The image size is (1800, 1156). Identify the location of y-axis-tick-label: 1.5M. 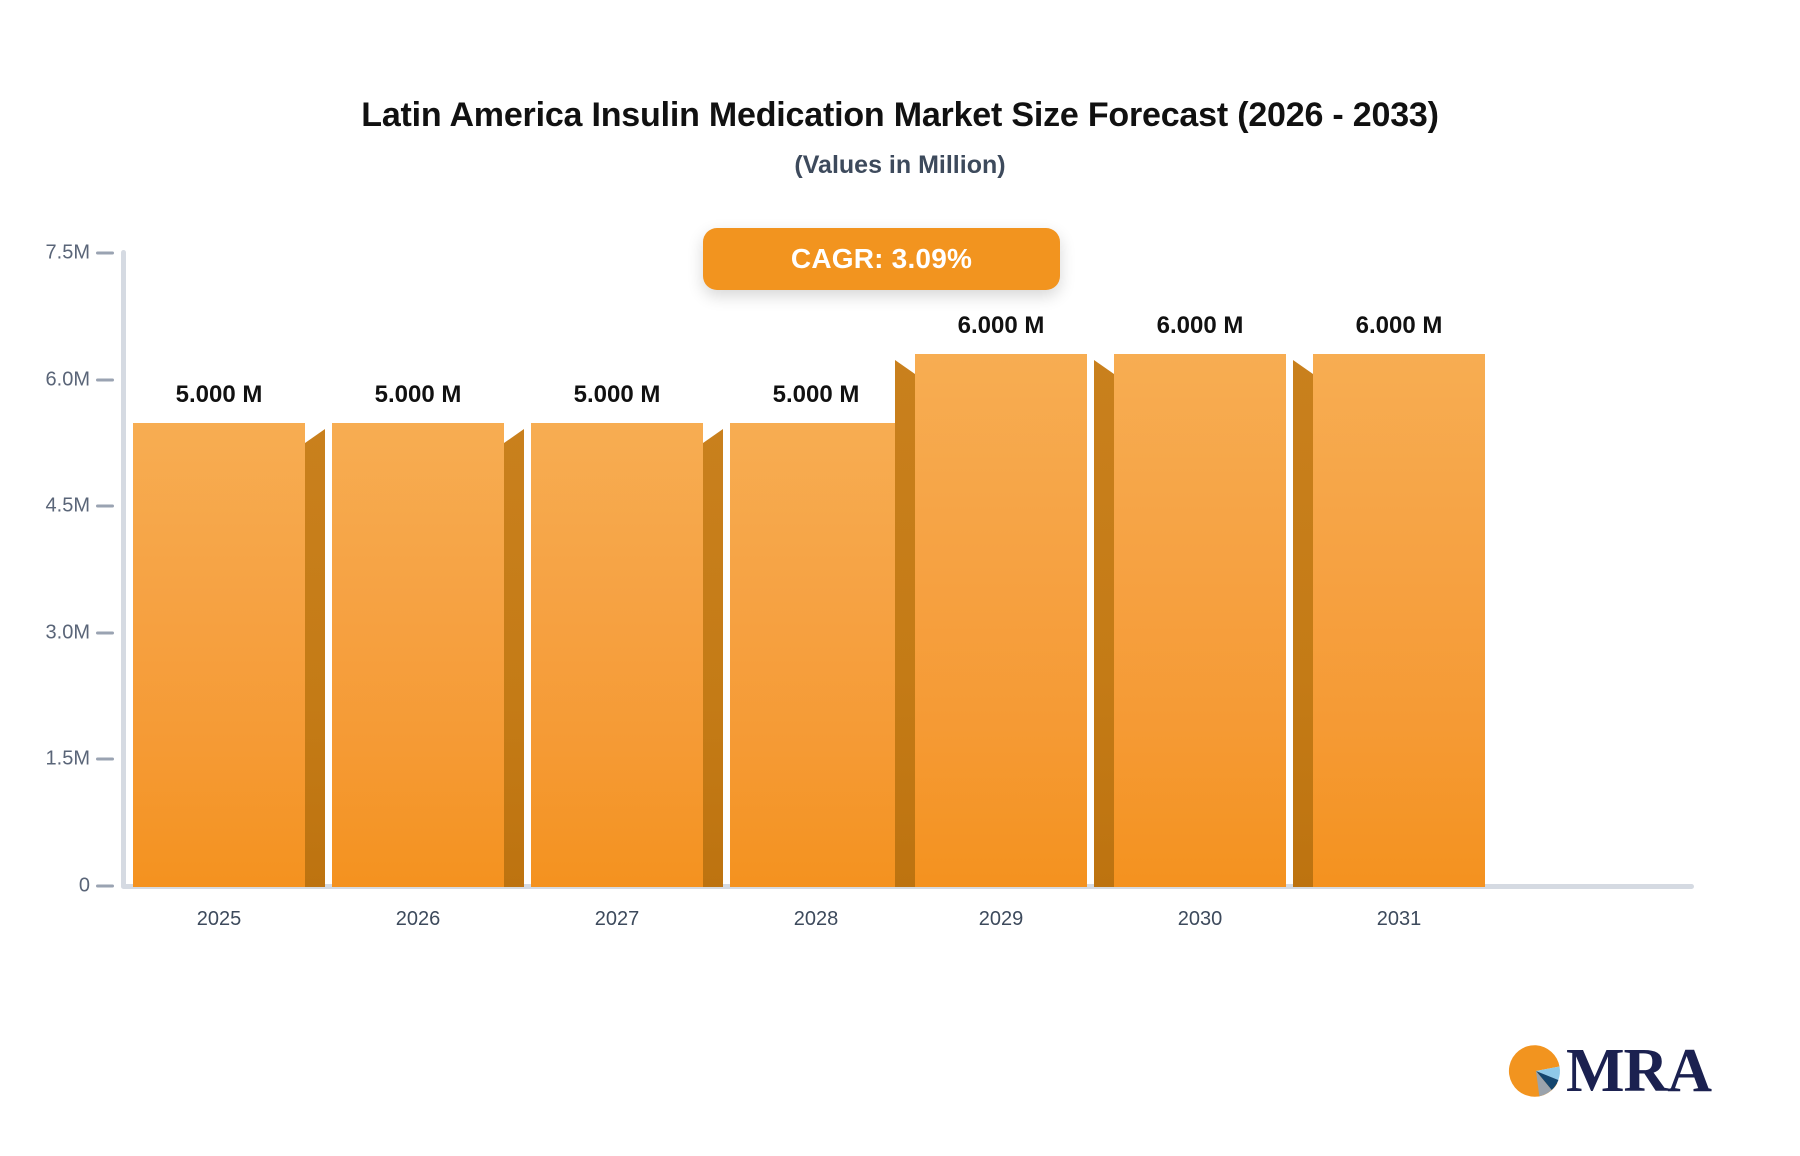
(67, 758).